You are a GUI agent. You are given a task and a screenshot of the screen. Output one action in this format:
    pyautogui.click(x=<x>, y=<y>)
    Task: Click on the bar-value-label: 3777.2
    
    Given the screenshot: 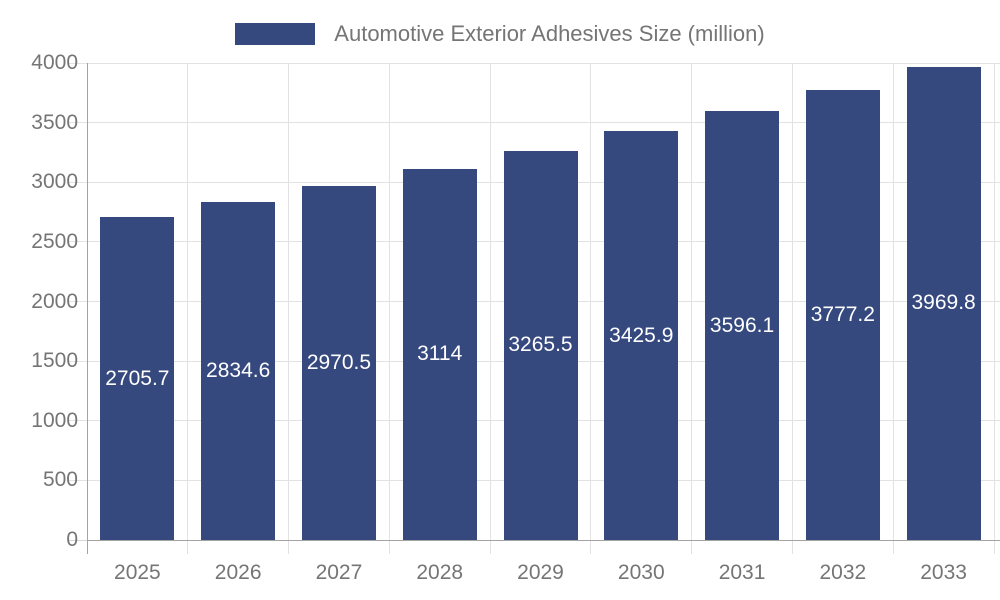 What is the action you would take?
    pyautogui.click(x=842, y=314)
    